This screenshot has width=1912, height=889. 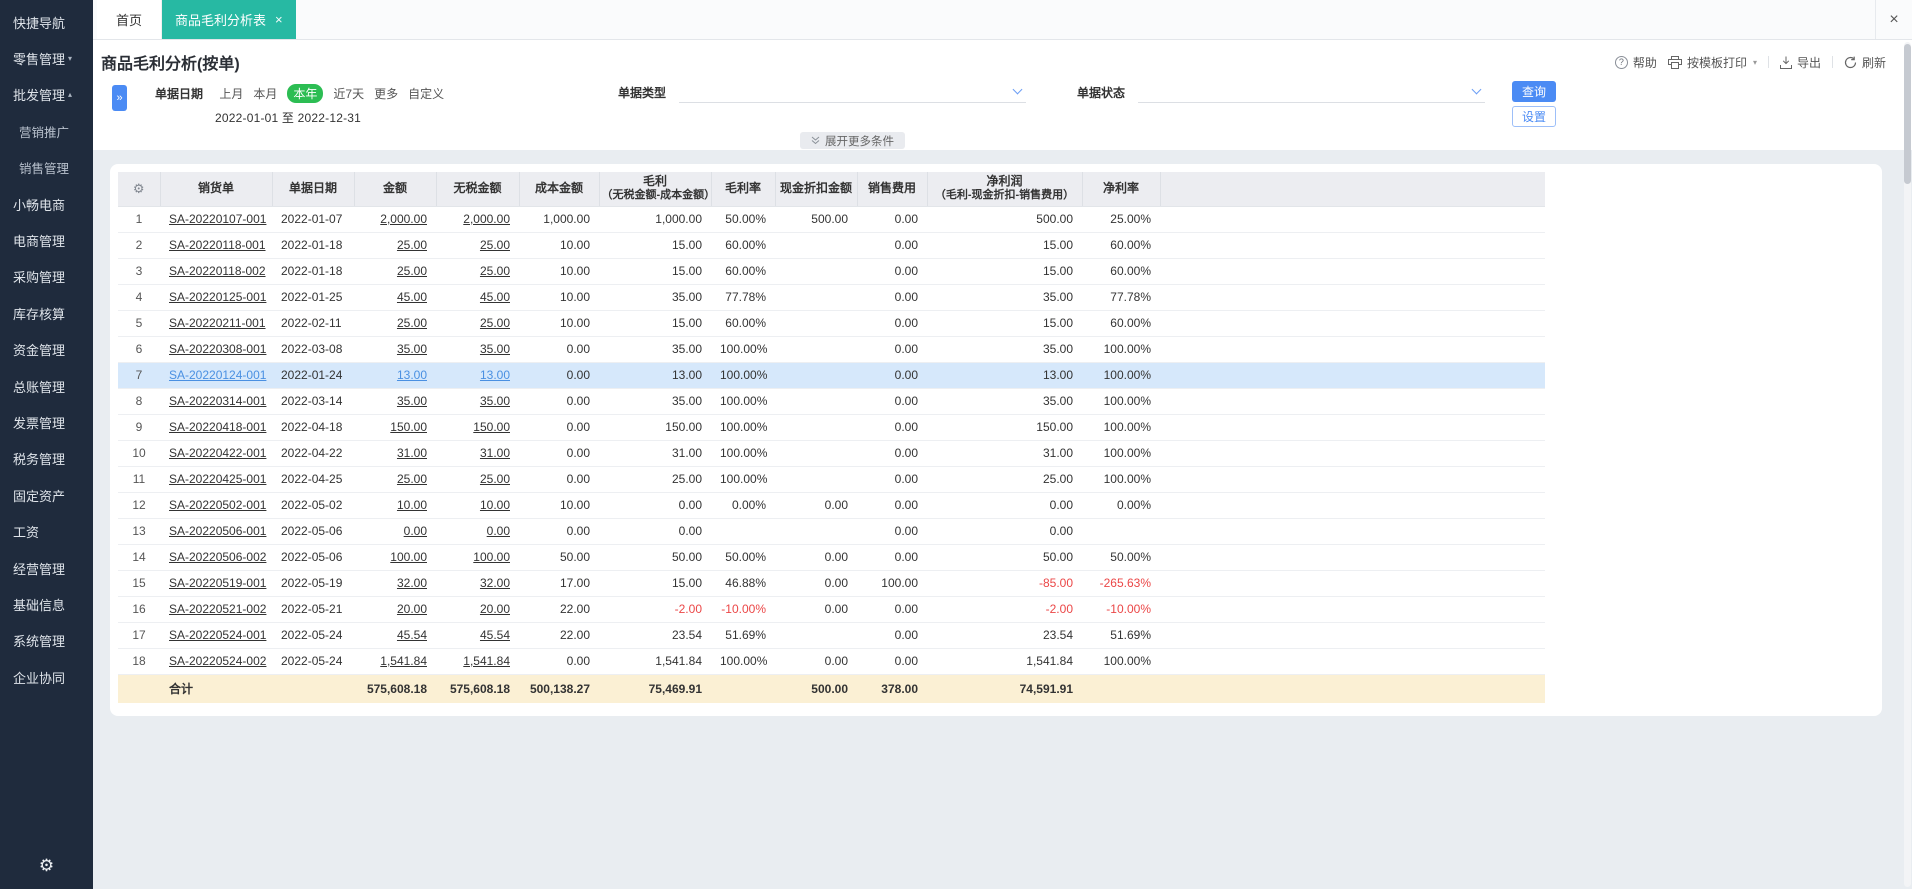 What do you see at coordinates (46, 865) in the screenshot?
I see `settings-gear-icon: ⚙` at bounding box center [46, 865].